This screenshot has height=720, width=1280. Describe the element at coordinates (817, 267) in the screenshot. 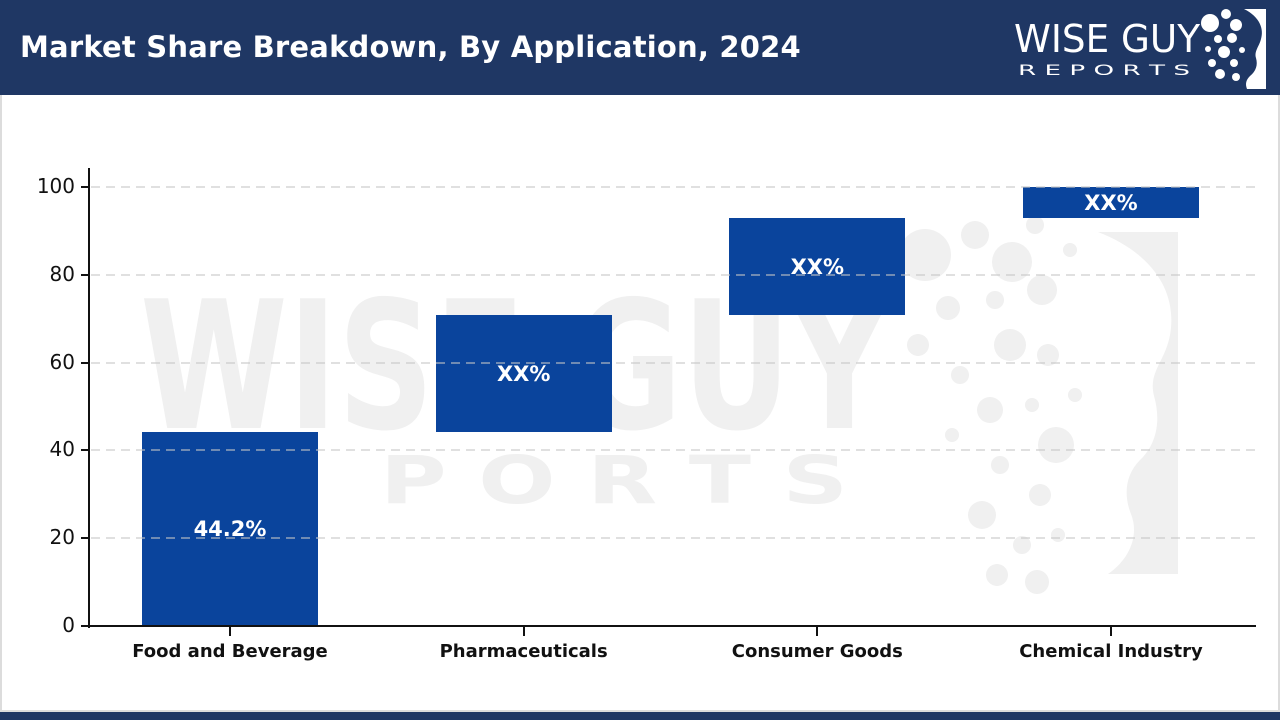

I see `bar-consumer-goods: XX%` at that location.